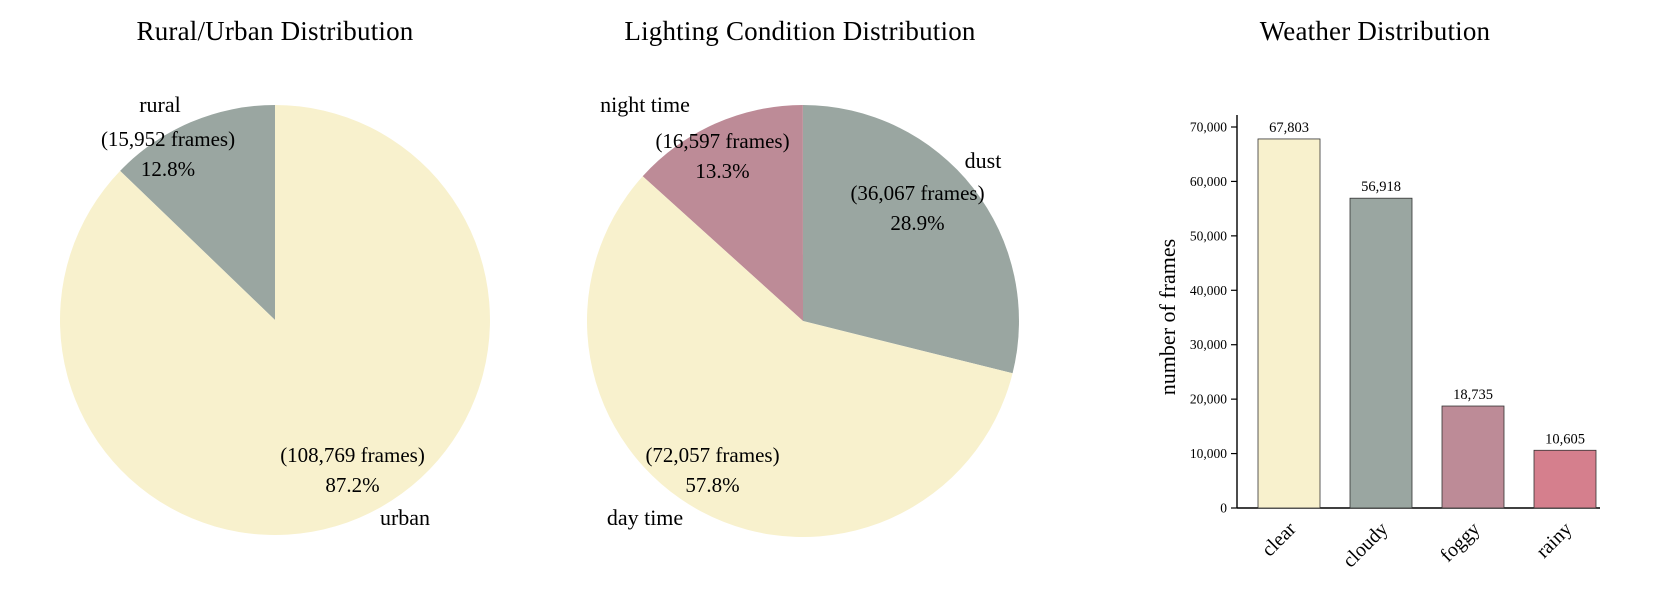 The width and height of the screenshot is (1661, 609). I want to click on pie-slice-label-day-time: day time, so click(645, 517).